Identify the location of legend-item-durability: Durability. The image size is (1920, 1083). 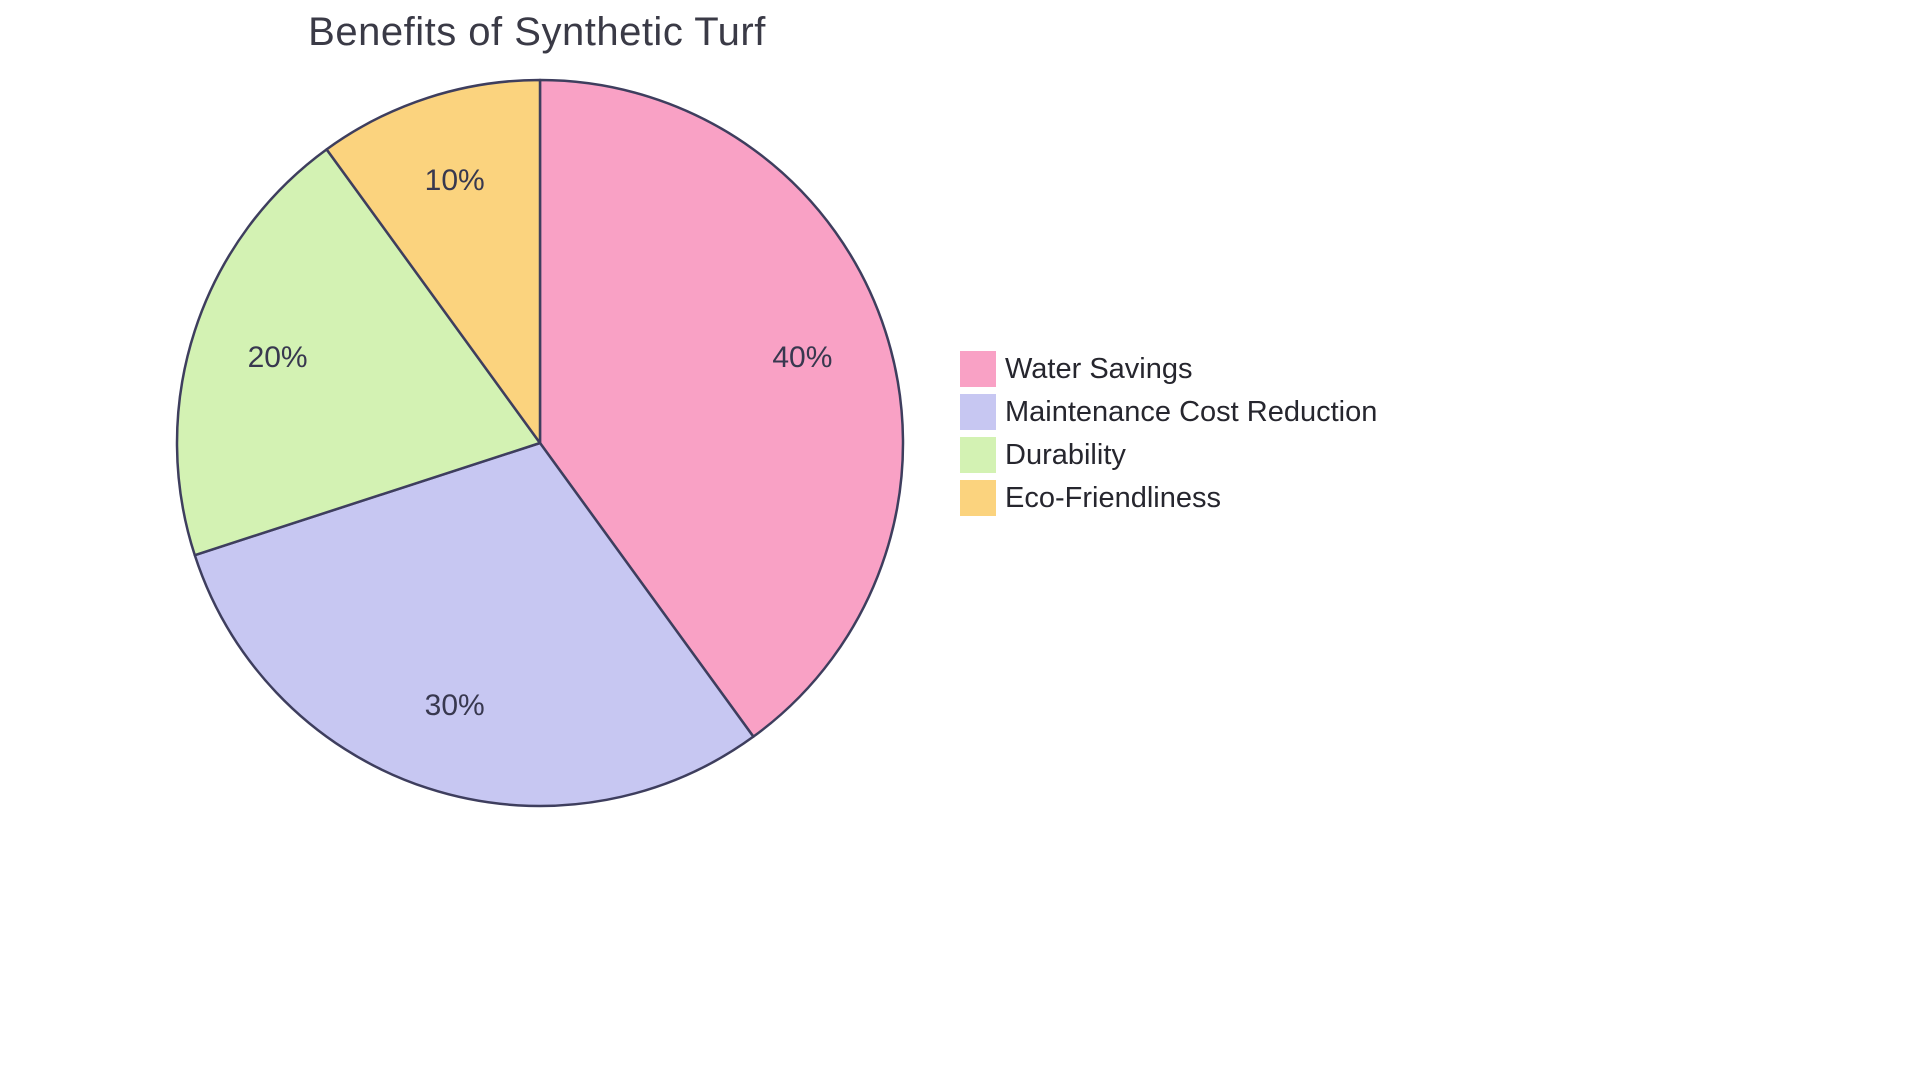
(1168, 455).